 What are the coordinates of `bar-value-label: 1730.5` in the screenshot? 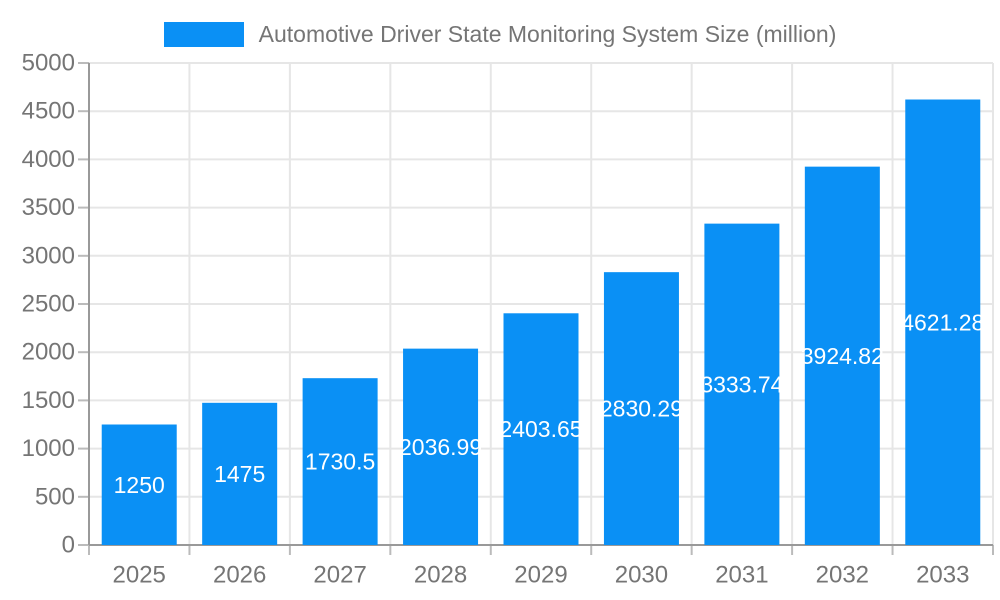 It's located at (340, 462).